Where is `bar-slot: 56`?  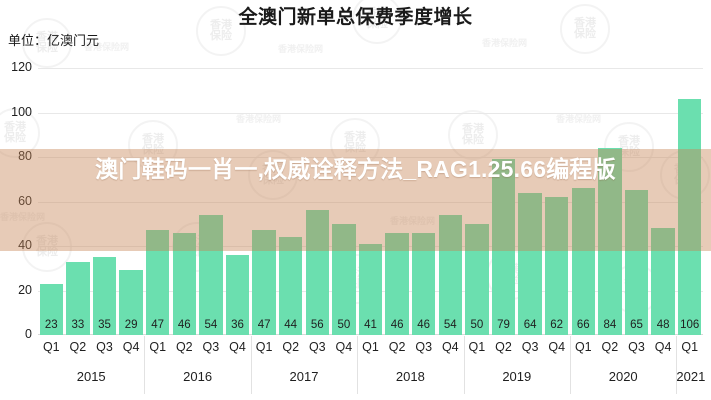
bar-slot: 56 is located at coordinates (317, 201).